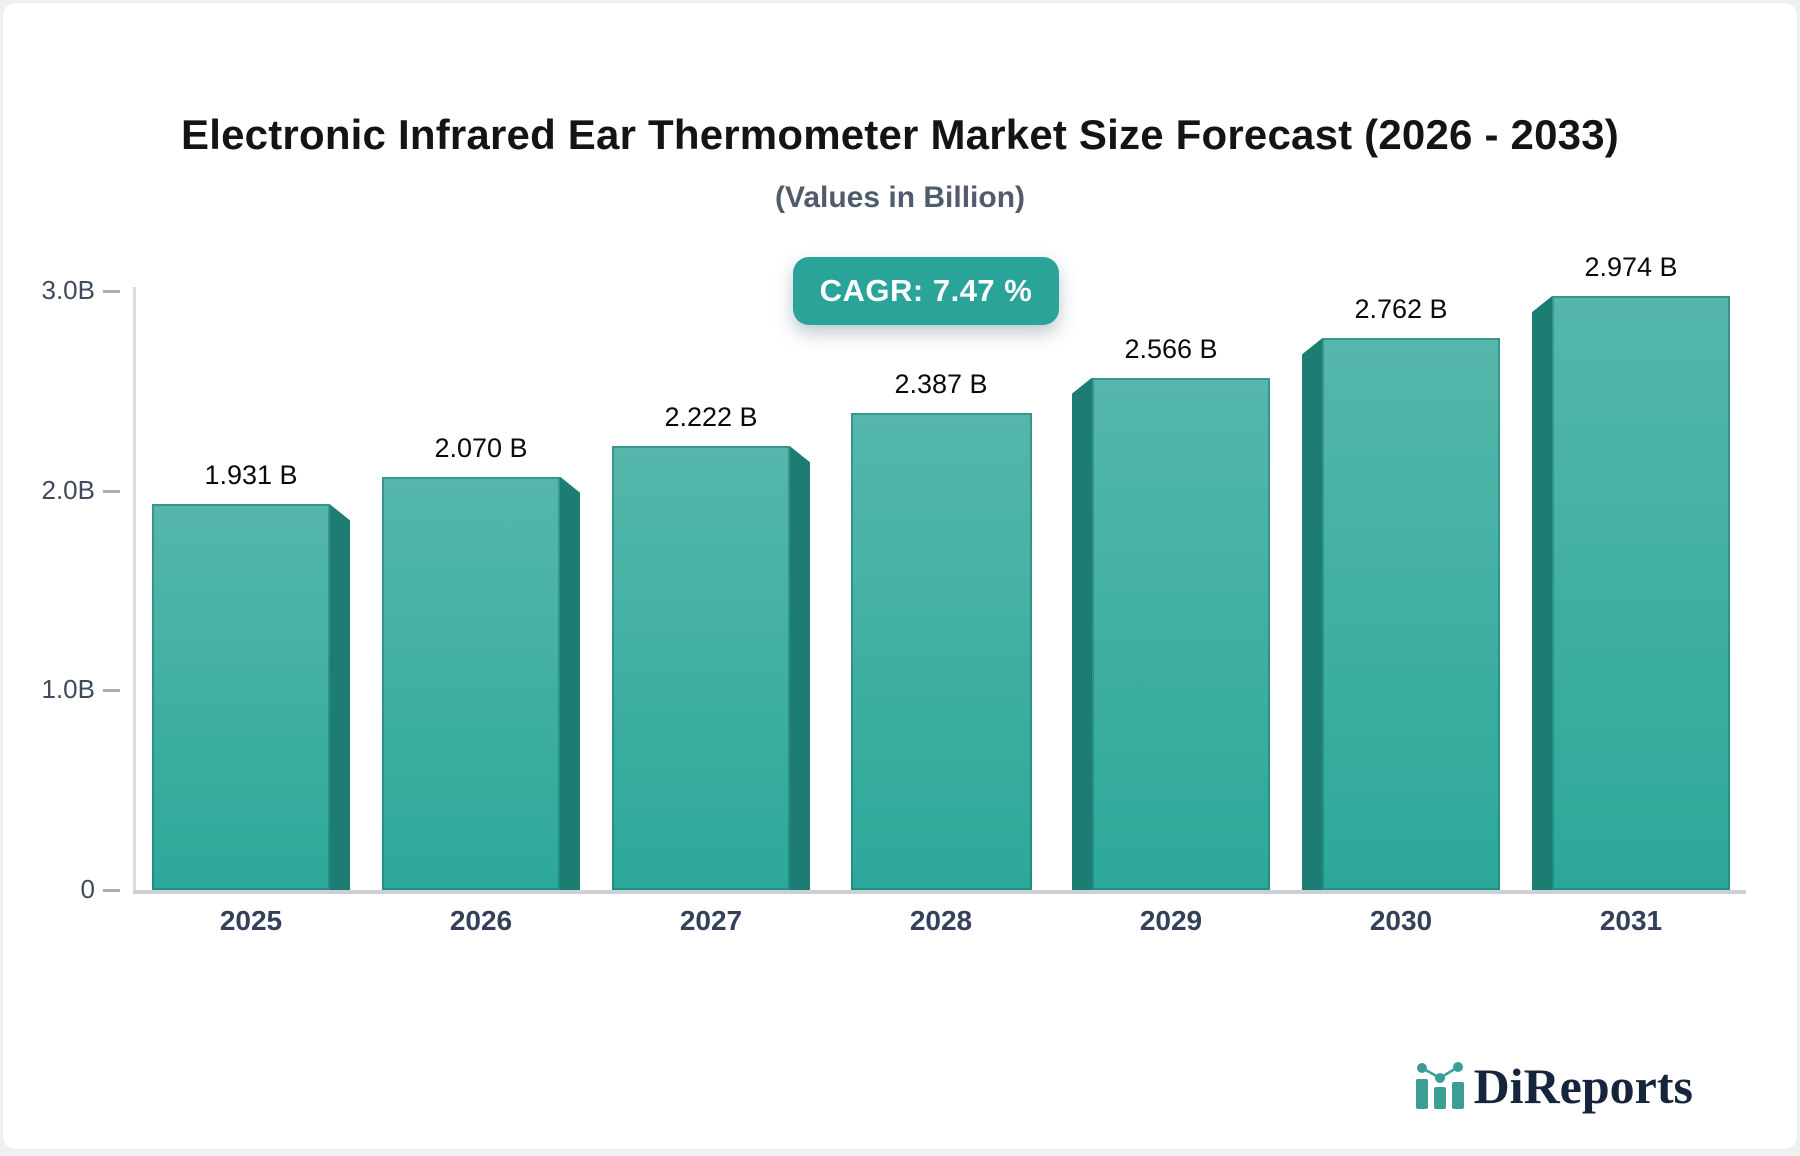 The height and width of the screenshot is (1156, 1800). I want to click on y-axis-tick-label: 0, so click(87, 889).